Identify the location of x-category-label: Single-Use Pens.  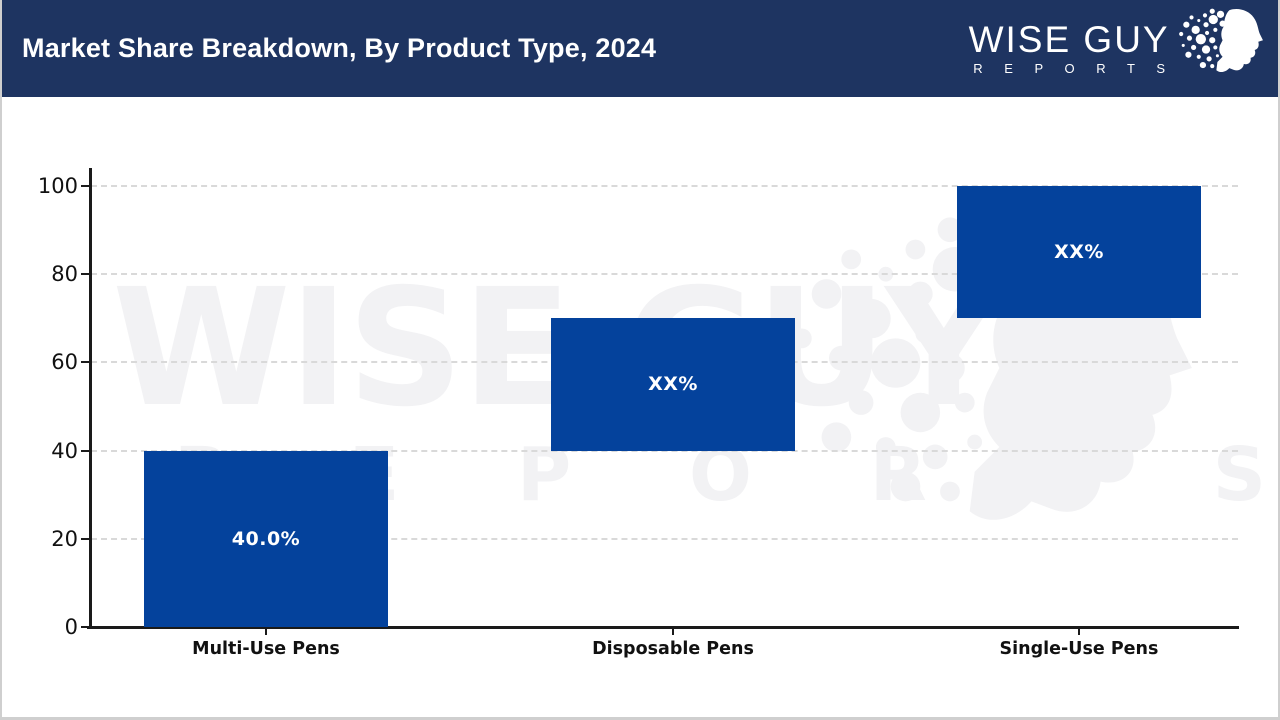
(1079, 649).